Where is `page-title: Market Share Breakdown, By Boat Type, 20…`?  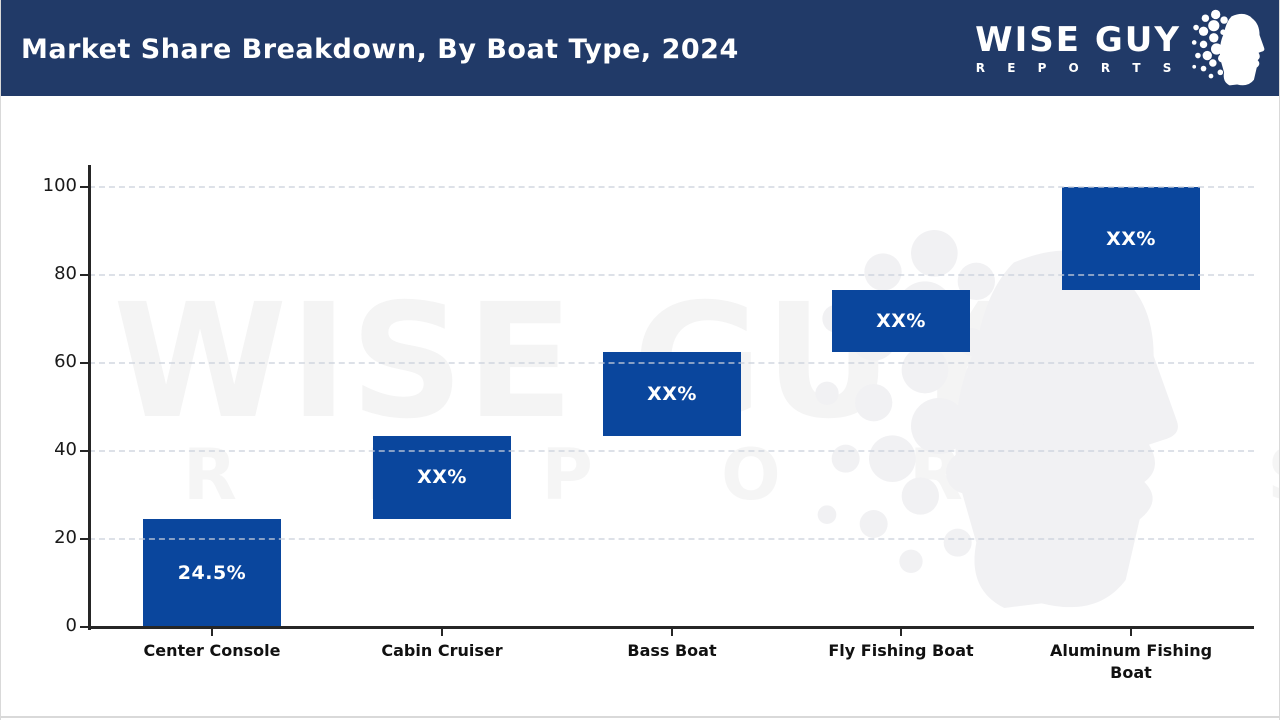 page-title: Market Share Breakdown, By Boat Type, 20… is located at coordinates (380, 49).